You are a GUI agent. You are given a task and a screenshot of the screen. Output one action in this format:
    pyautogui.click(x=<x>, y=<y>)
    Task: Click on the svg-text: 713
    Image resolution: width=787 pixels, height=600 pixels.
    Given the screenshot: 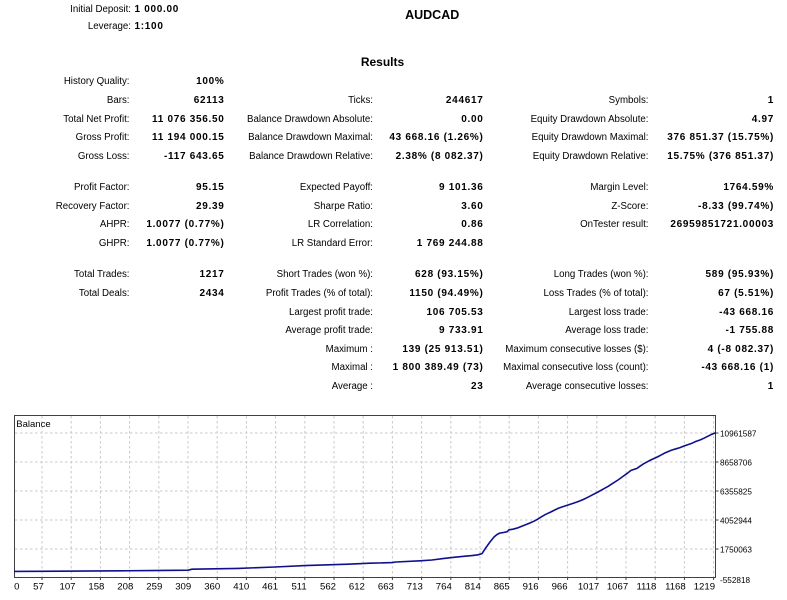 What is the action you would take?
    pyautogui.click(x=415, y=586)
    